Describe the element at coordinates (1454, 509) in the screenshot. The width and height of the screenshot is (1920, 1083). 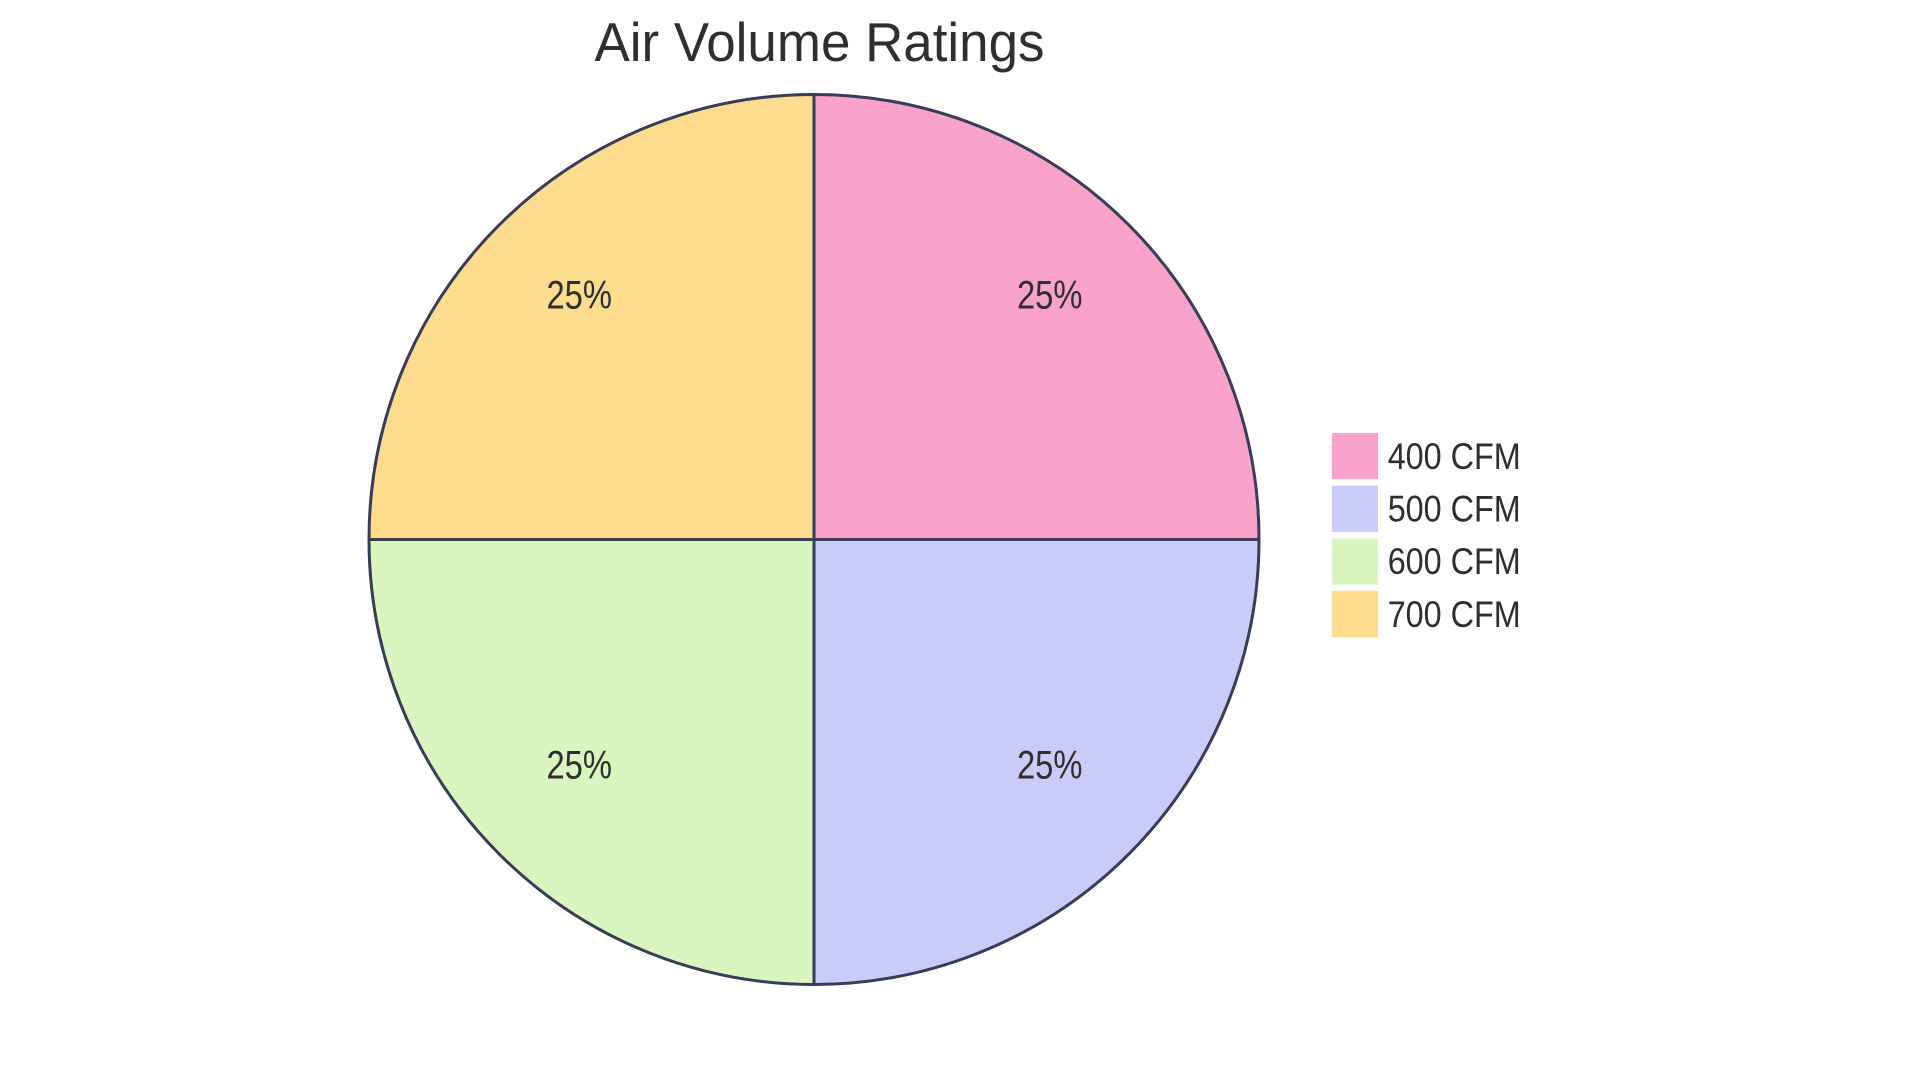
I see `svg-text: 500 CFM` at that location.